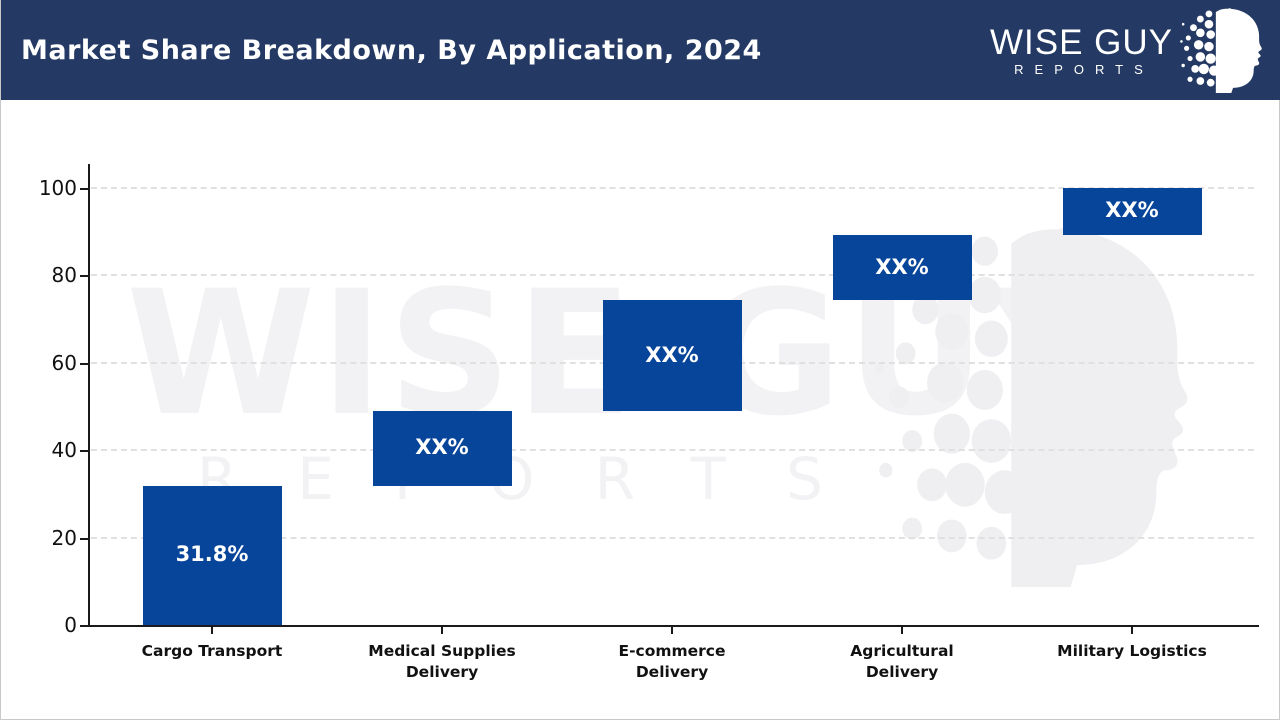  I want to click on logo-reports-label: REPORTS, so click(1084, 69).